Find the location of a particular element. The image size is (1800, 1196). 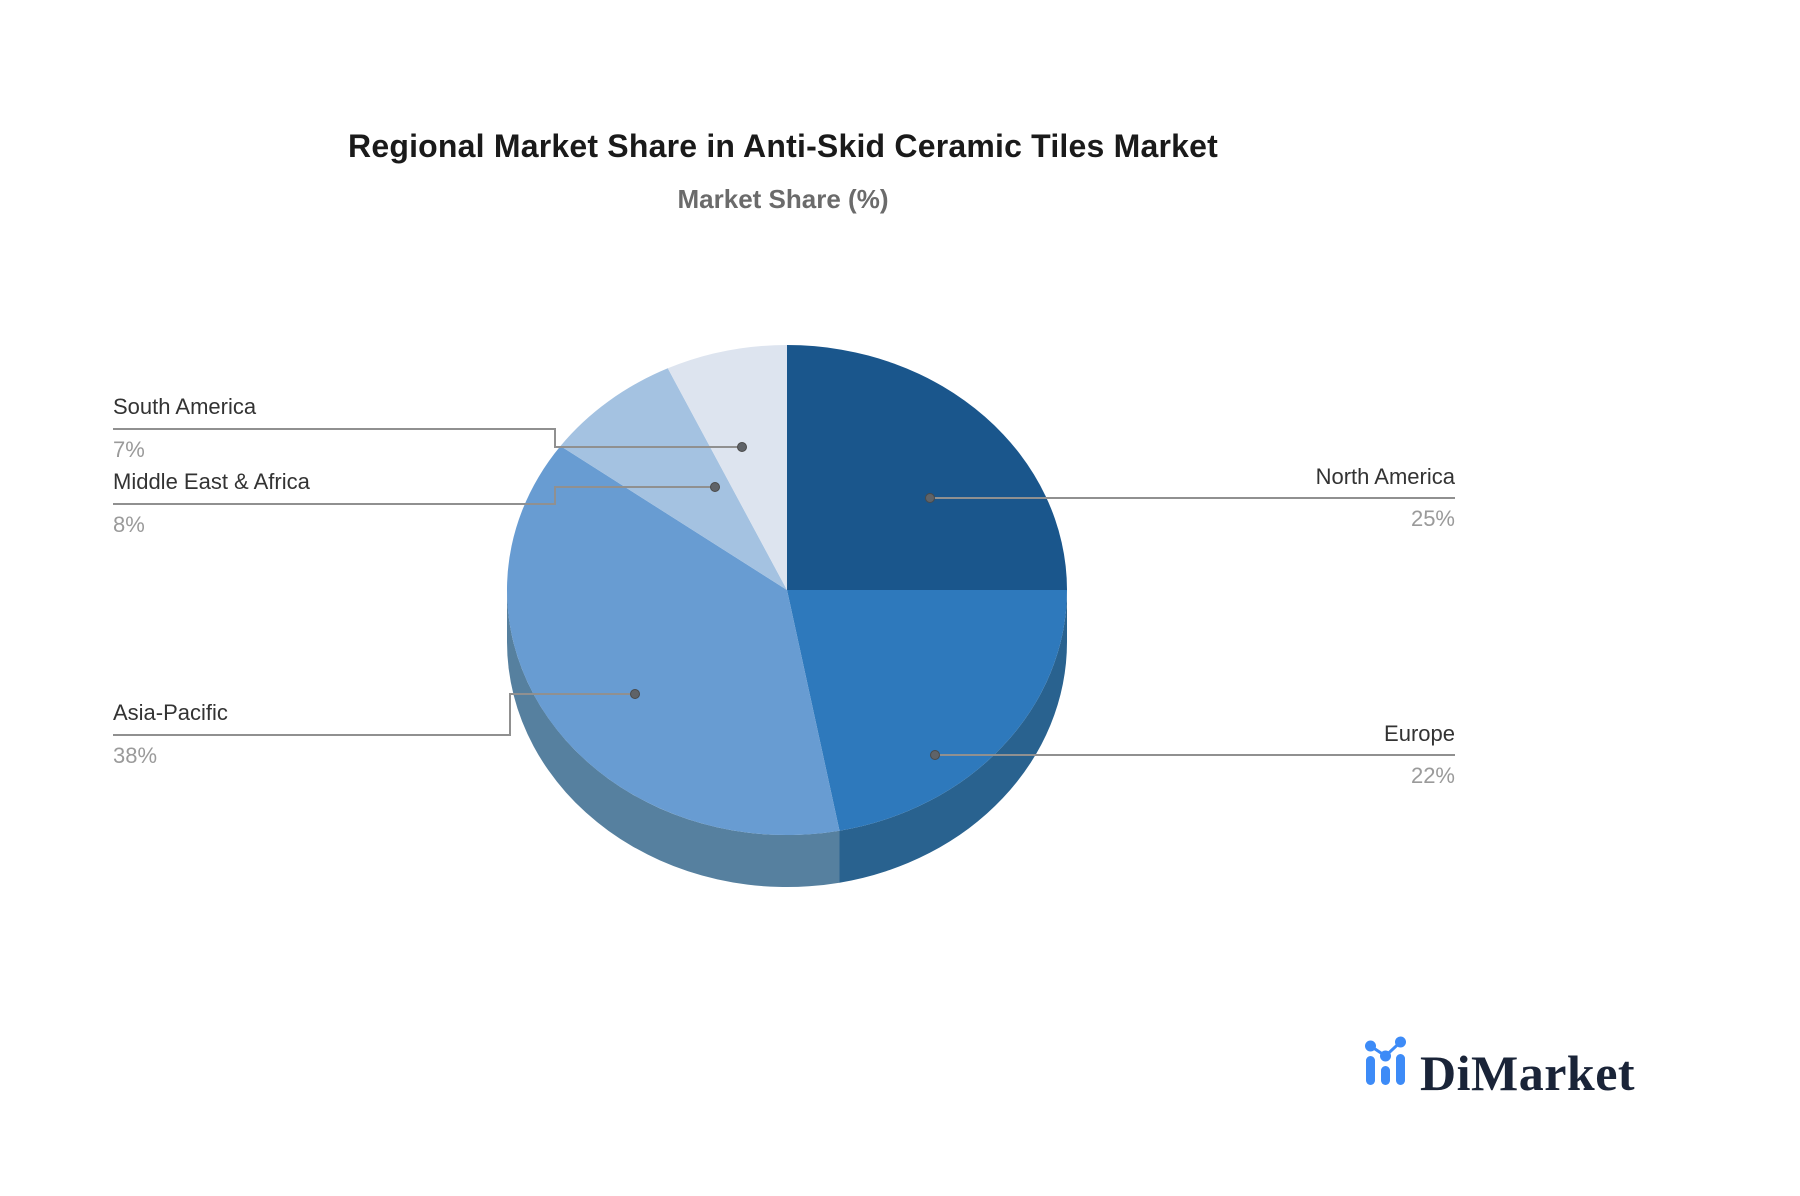

leader-line-south-america is located at coordinates (427, 438).